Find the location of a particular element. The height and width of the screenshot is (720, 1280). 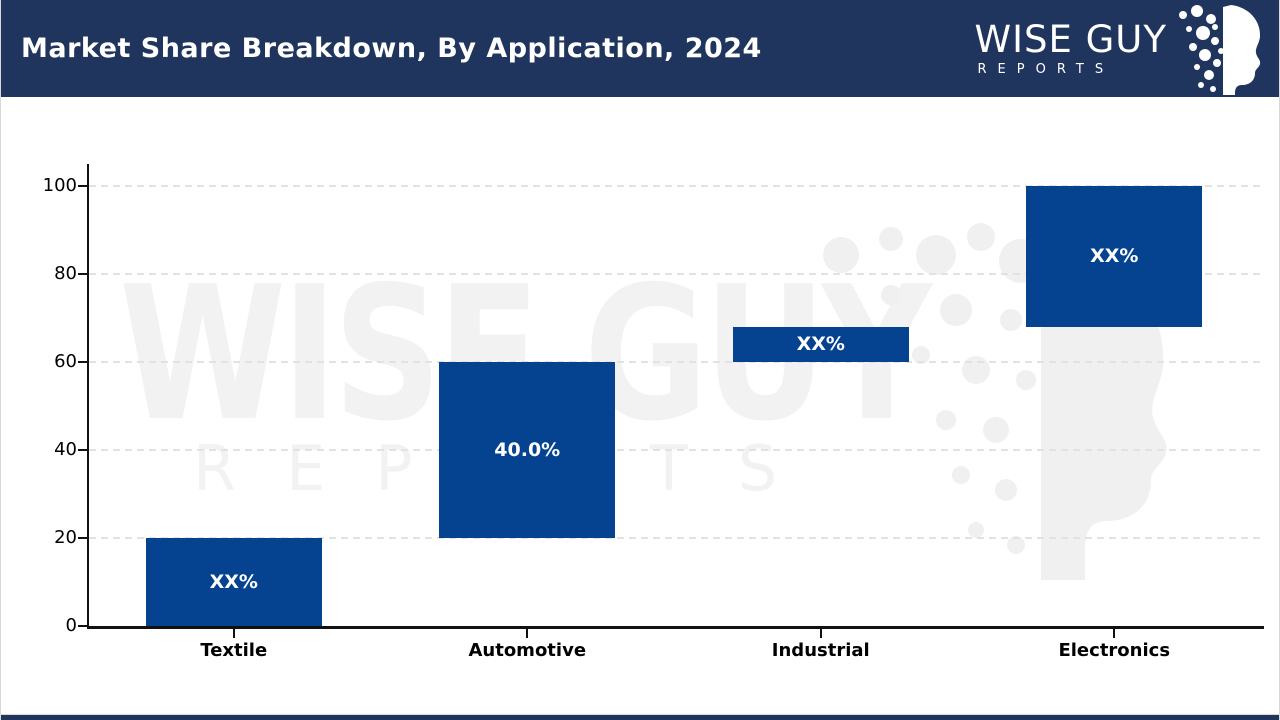

y-tick-label: 20 is located at coordinates (65, 537).